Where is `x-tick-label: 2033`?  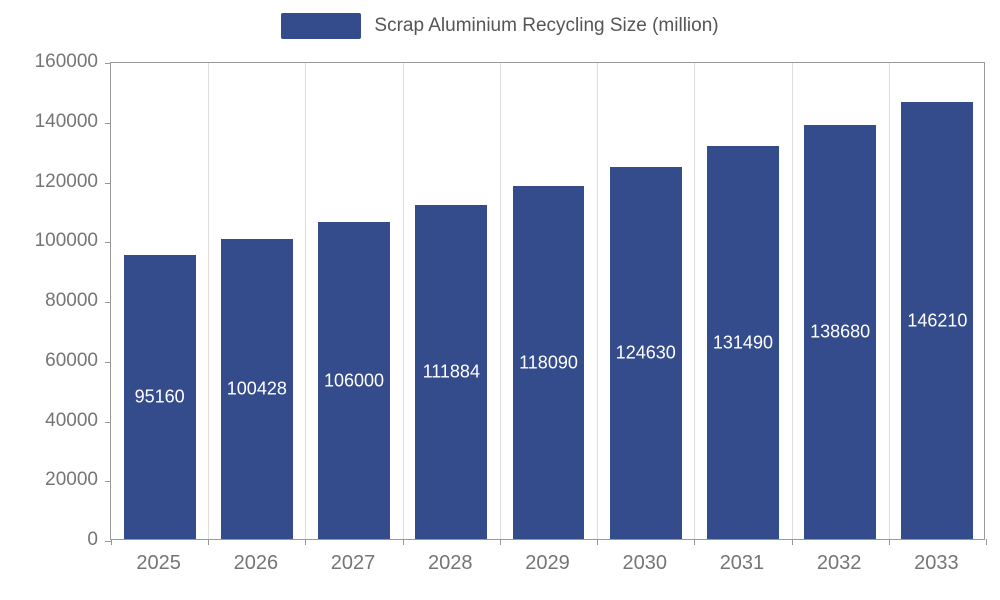 x-tick-label: 2033 is located at coordinates (936, 563).